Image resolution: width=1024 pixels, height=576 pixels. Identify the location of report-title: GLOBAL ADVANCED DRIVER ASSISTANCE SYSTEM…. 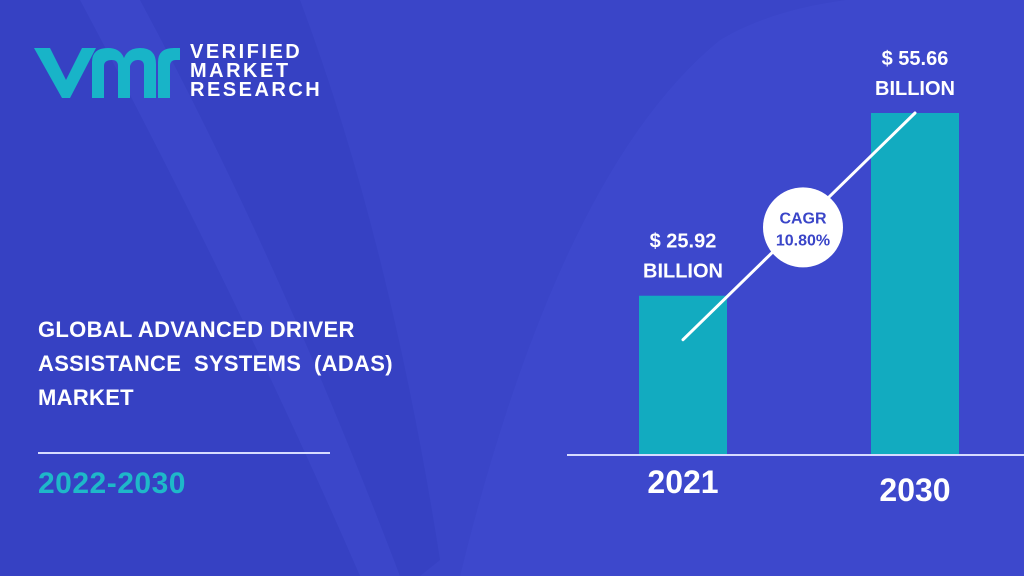
(228, 364).